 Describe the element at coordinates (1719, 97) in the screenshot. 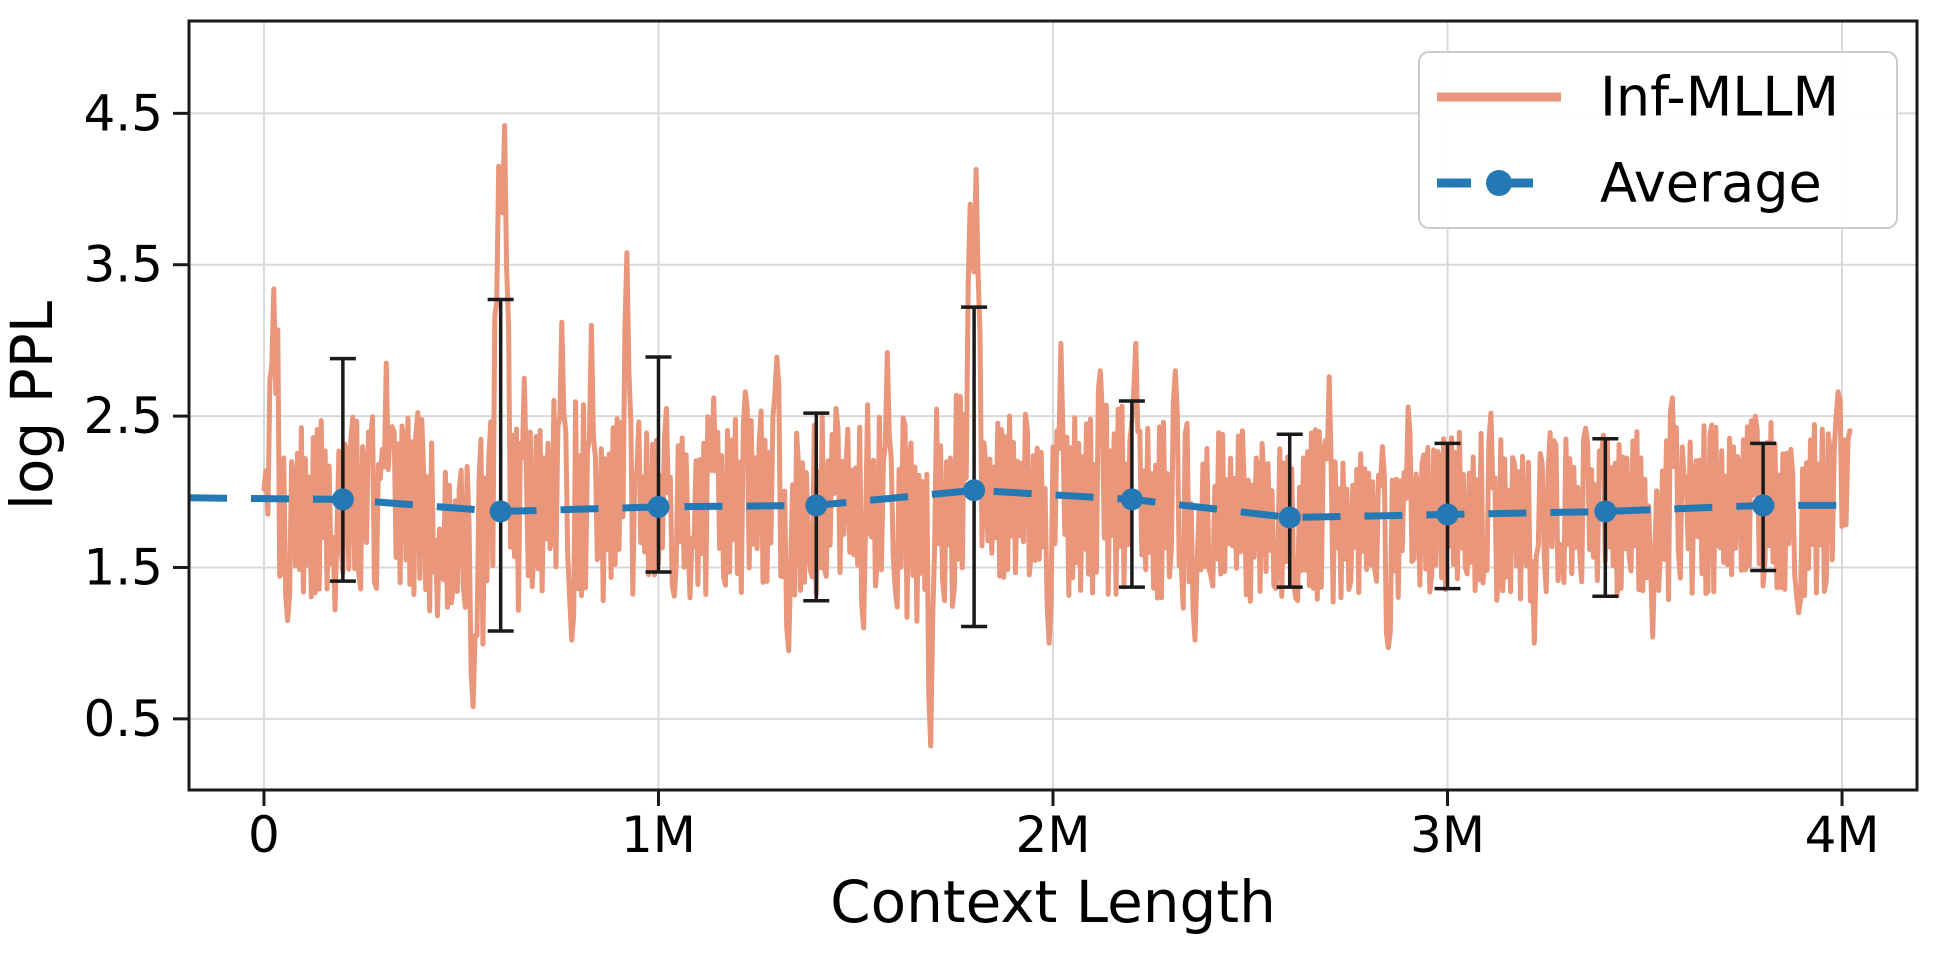

I see `legend-label-inf-mllm: Inf-MLLM` at that location.